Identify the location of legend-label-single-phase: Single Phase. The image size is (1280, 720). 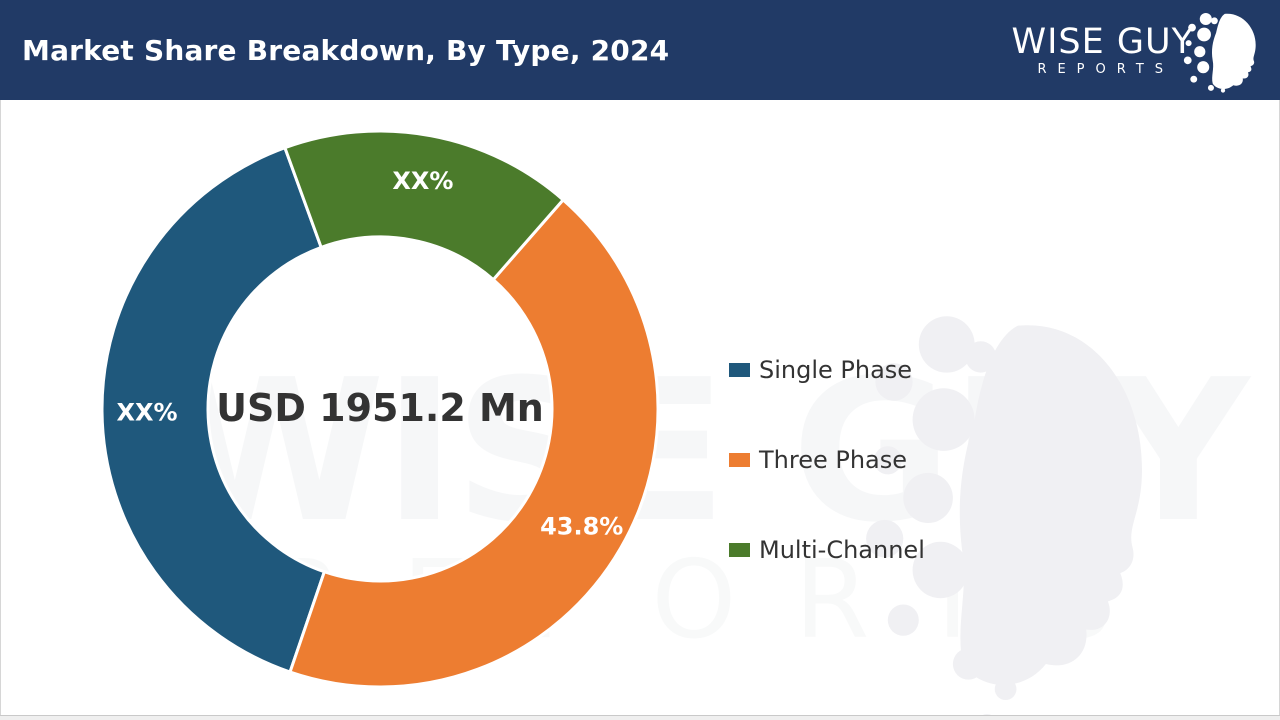
(836, 370).